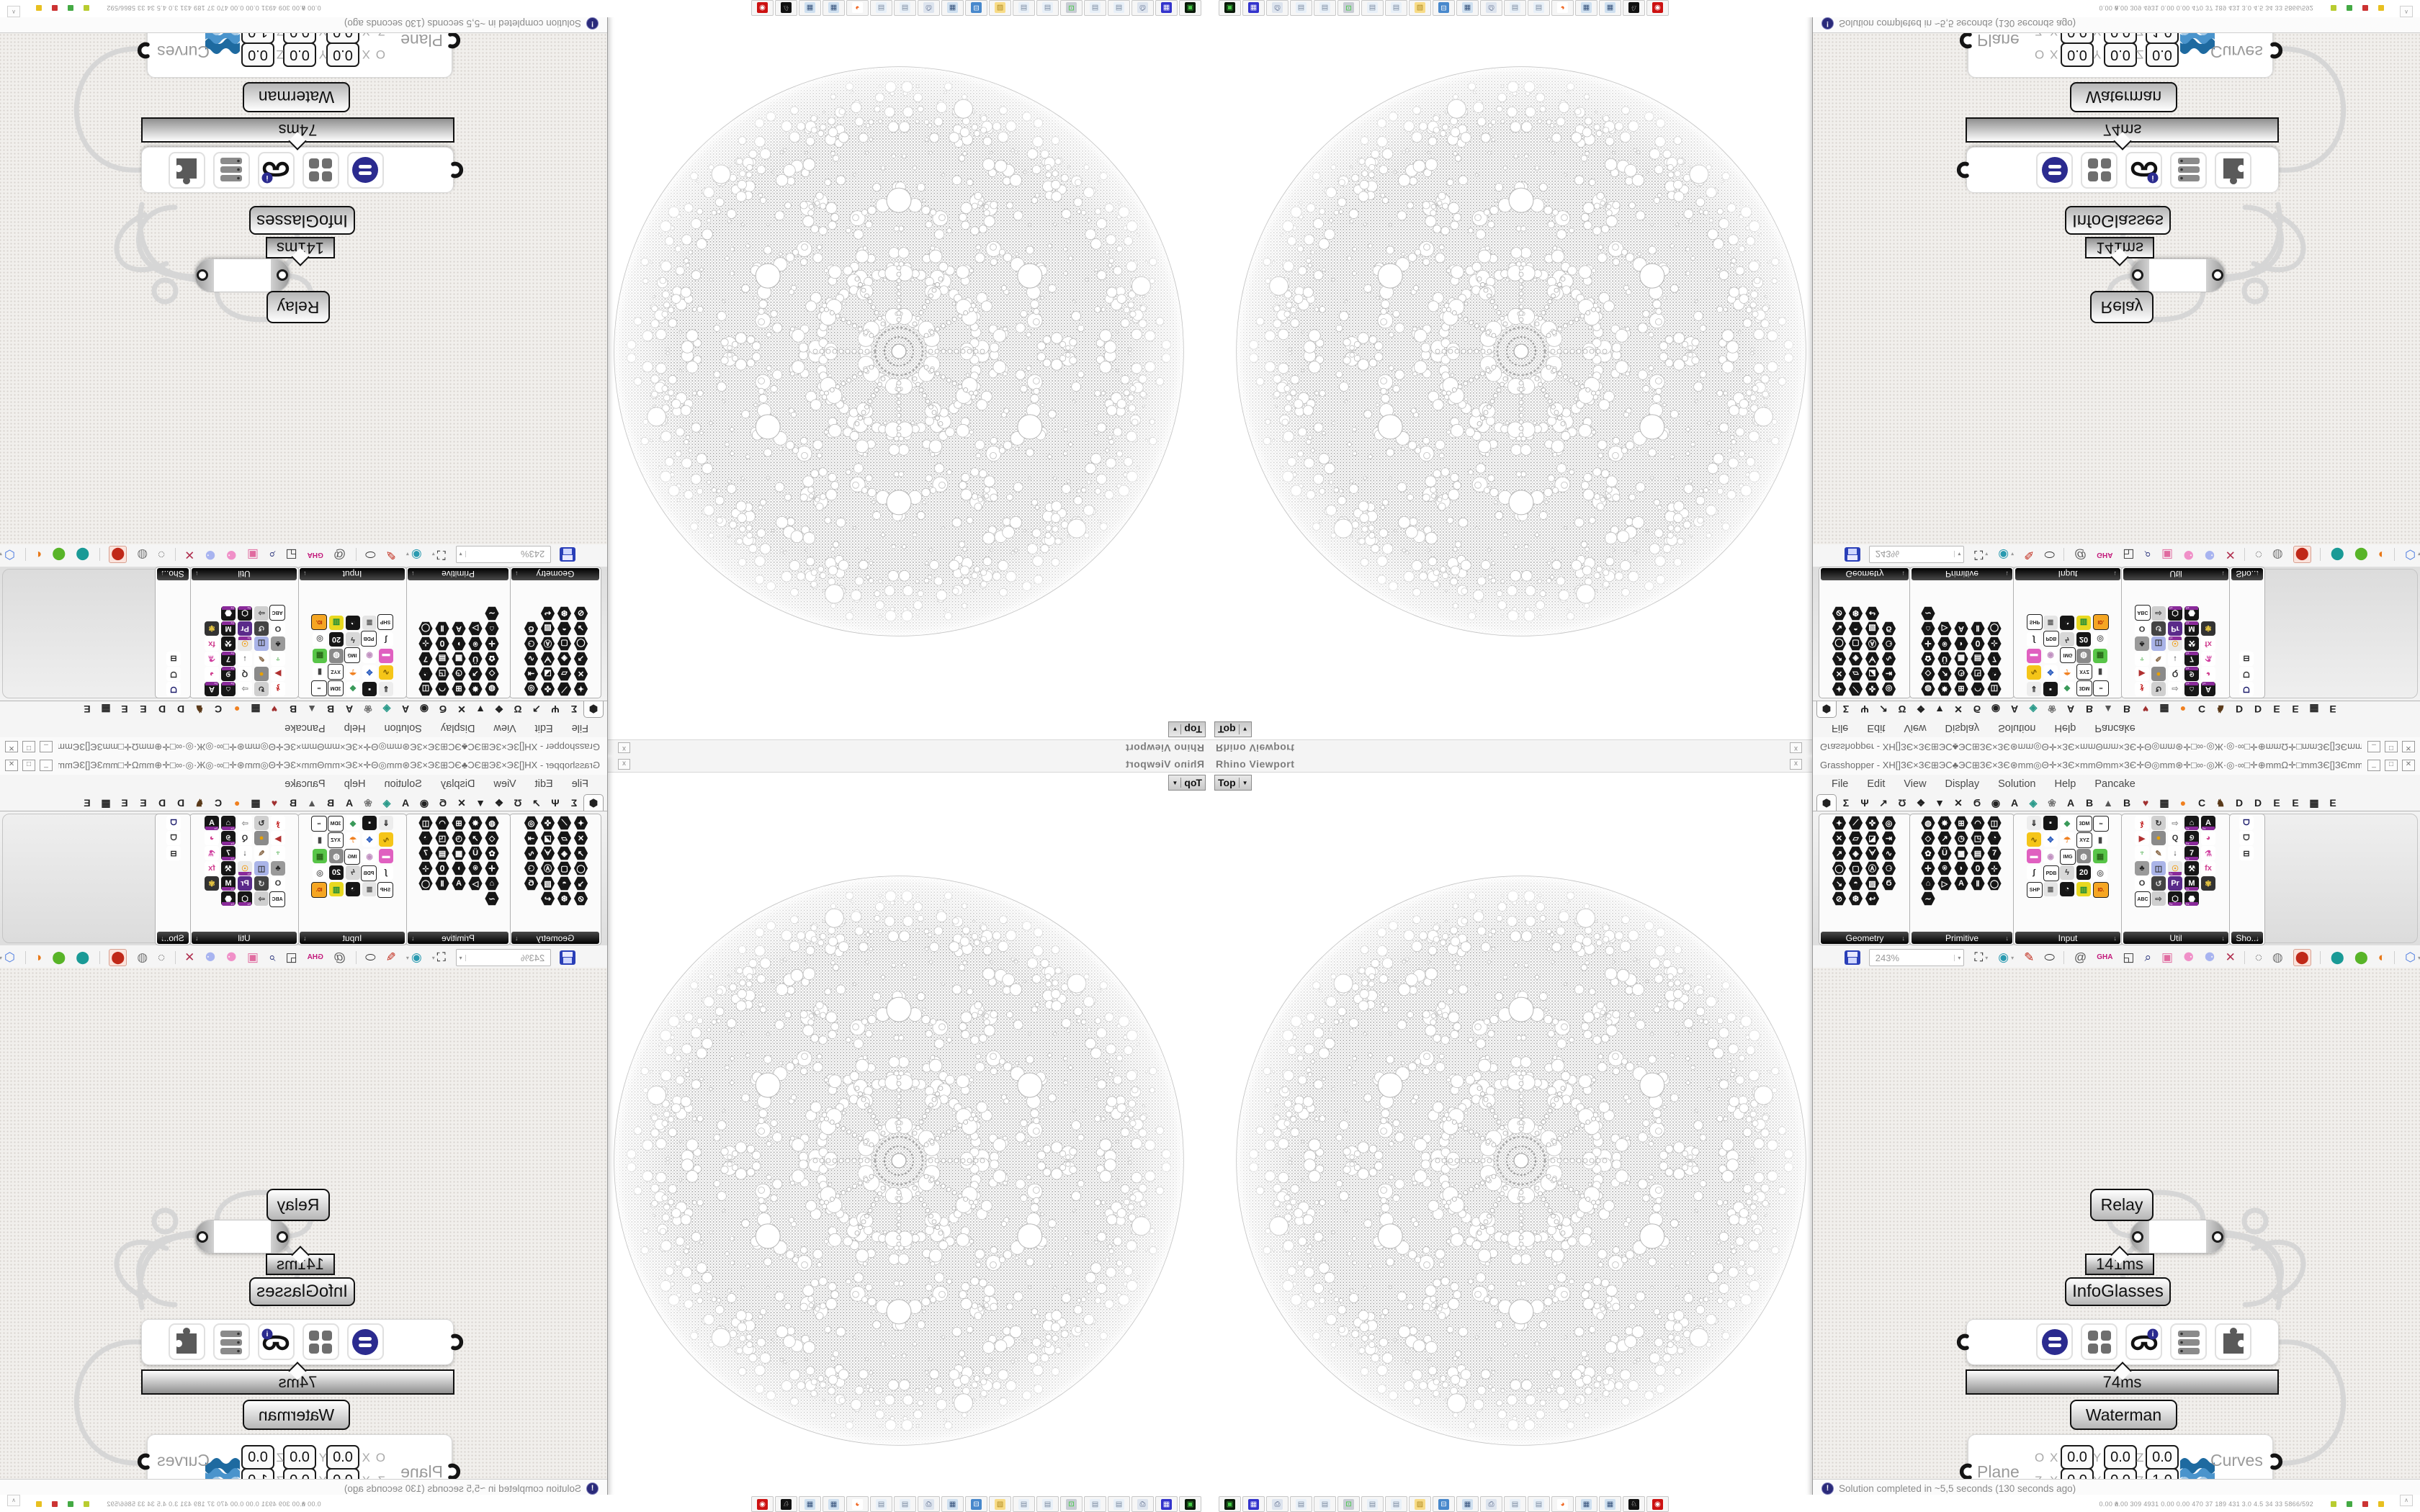  What do you see at coordinates (355, 784) in the screenshot?
I see `menu-item-help: Help` at bounding box center [355, 784].